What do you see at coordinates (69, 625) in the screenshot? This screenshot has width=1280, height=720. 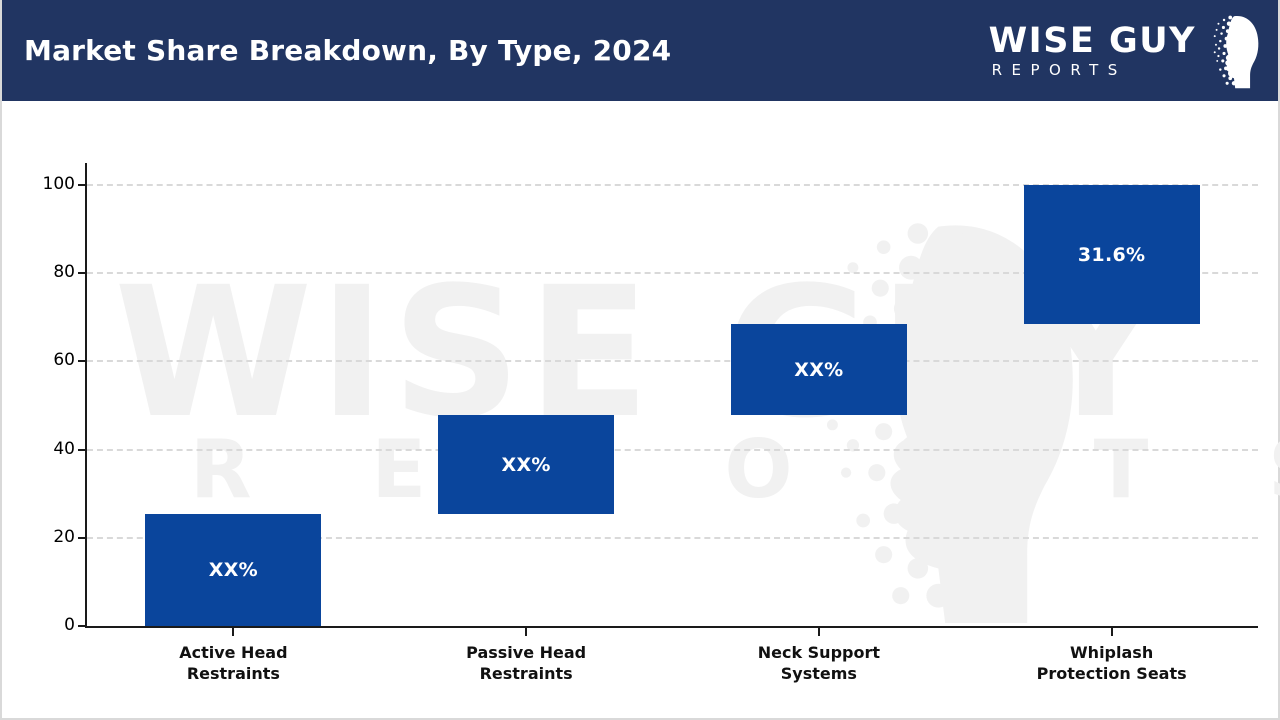 I see `y-axis-tick-label: 0` at bounding box center [69, 625].